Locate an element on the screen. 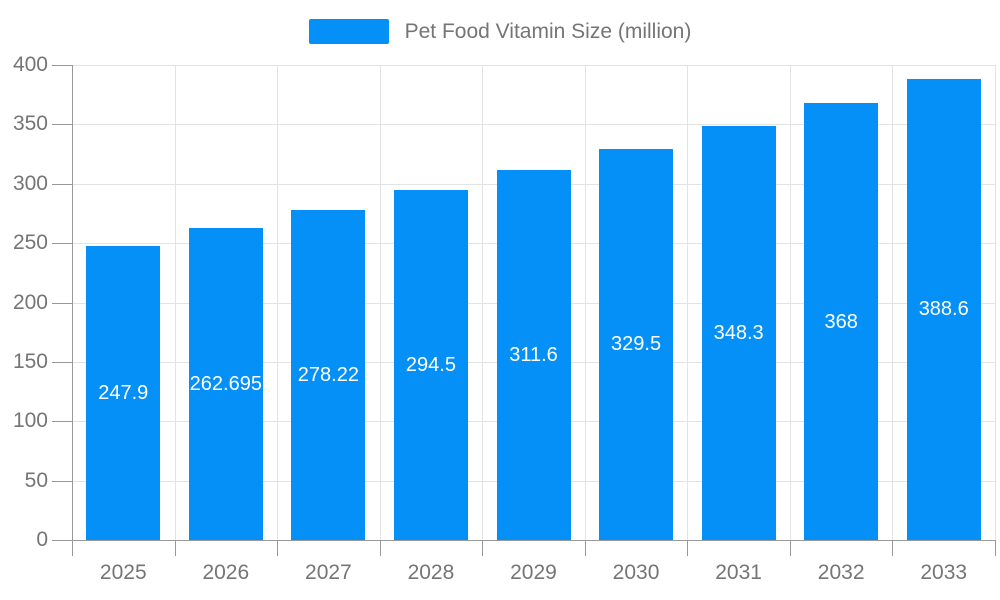 This screenshot has height=600, width=1000. bar-value-label: 262.695 is located at coordinates (225, 384).